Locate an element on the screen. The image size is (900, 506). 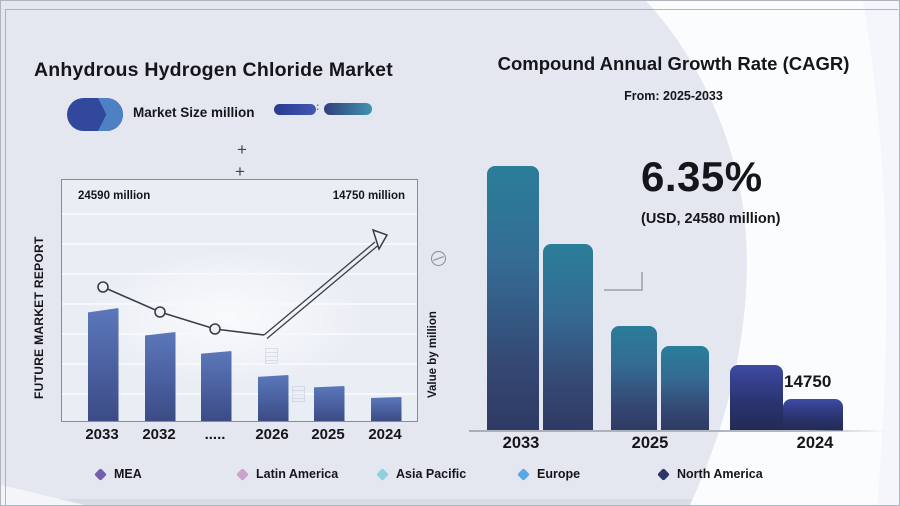
step-line-decor is located at coordinates (623, 281).